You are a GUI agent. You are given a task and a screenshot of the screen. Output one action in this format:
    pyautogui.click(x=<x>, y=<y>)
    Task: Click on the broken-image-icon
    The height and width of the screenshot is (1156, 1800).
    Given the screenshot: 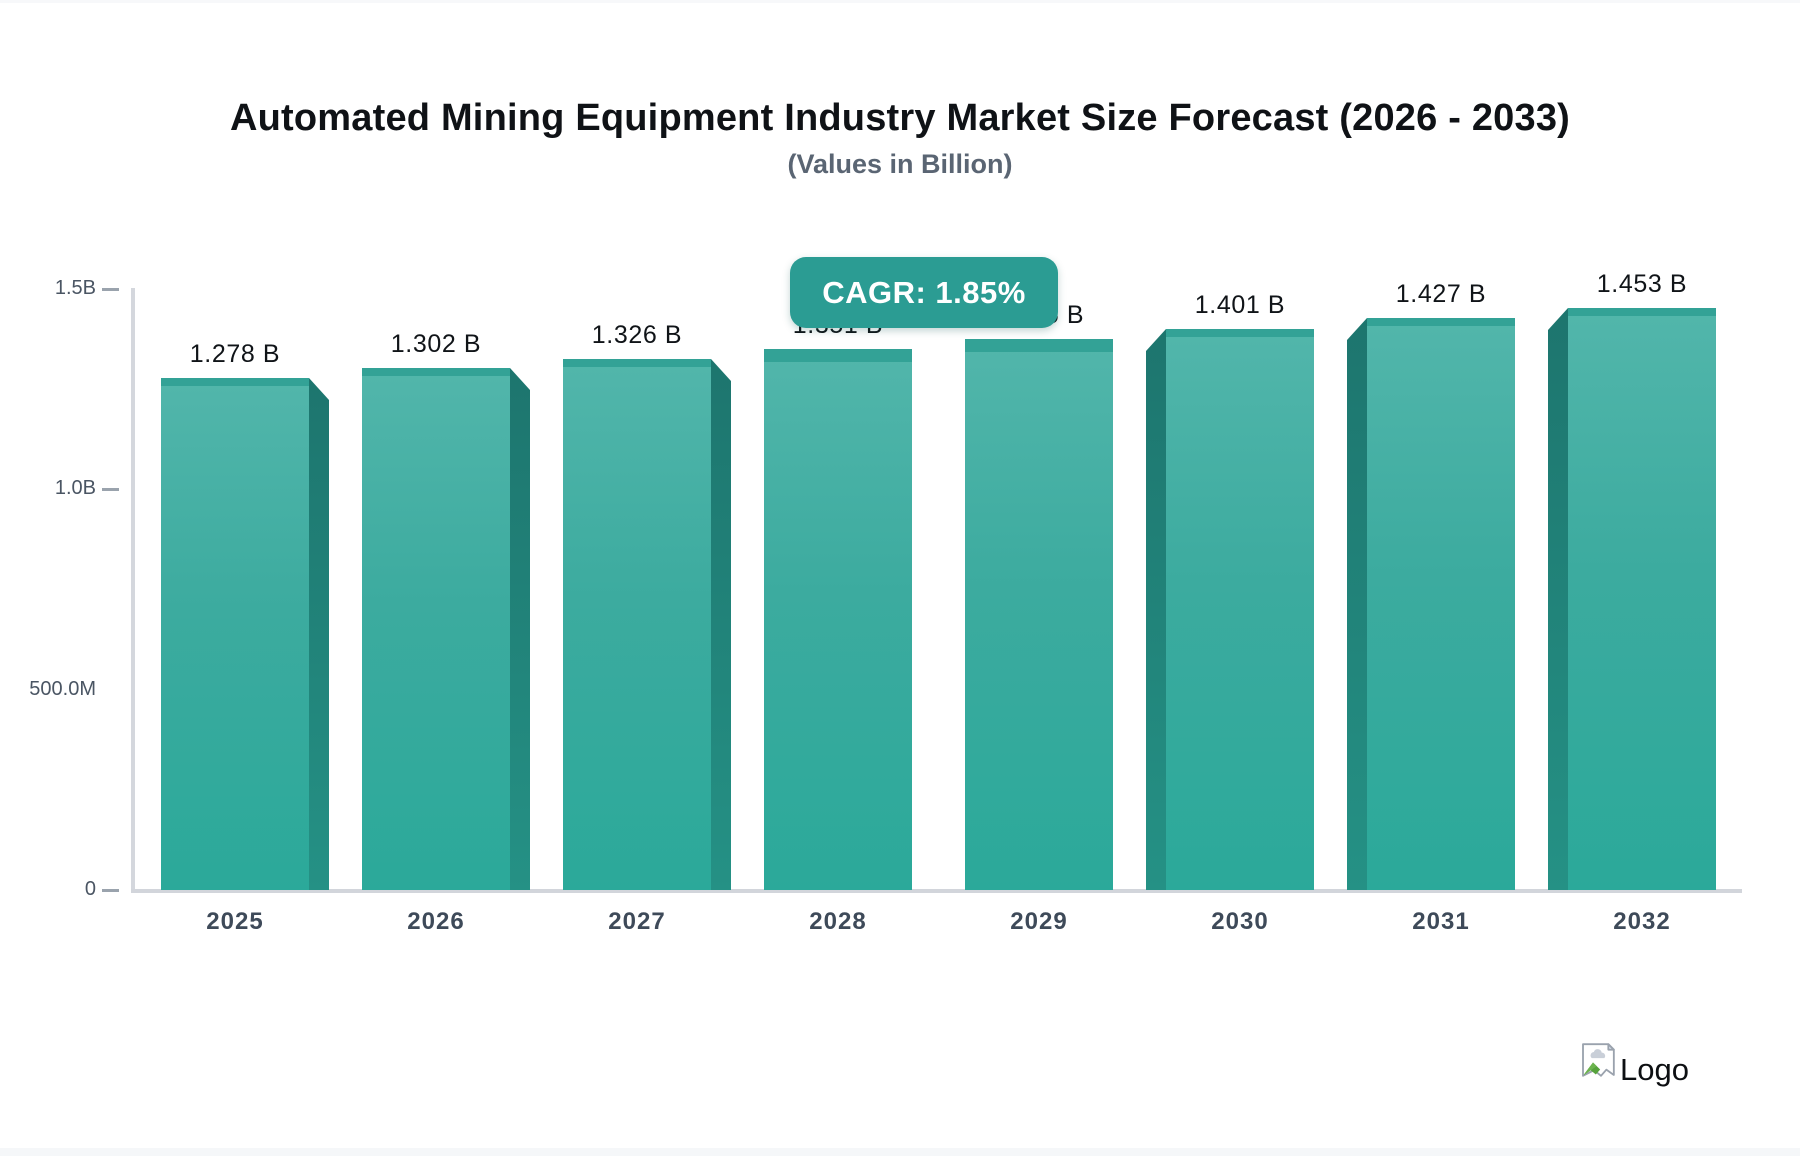 What is the action you would take?
    pyautogui.click(x=1598, y=1062)
    